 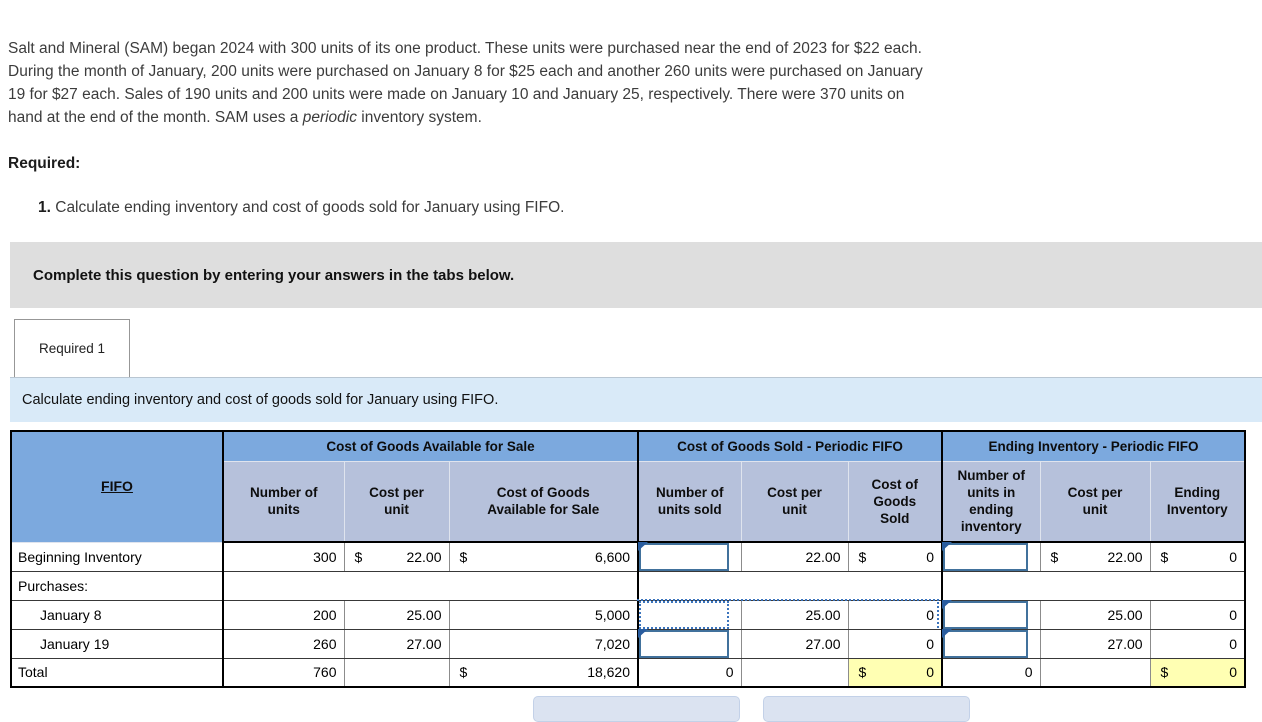 What do you see at coordinates (895, 672) in the screenshot?
I see `cell-total-cogs: $0` at bounding box center [895, 672].